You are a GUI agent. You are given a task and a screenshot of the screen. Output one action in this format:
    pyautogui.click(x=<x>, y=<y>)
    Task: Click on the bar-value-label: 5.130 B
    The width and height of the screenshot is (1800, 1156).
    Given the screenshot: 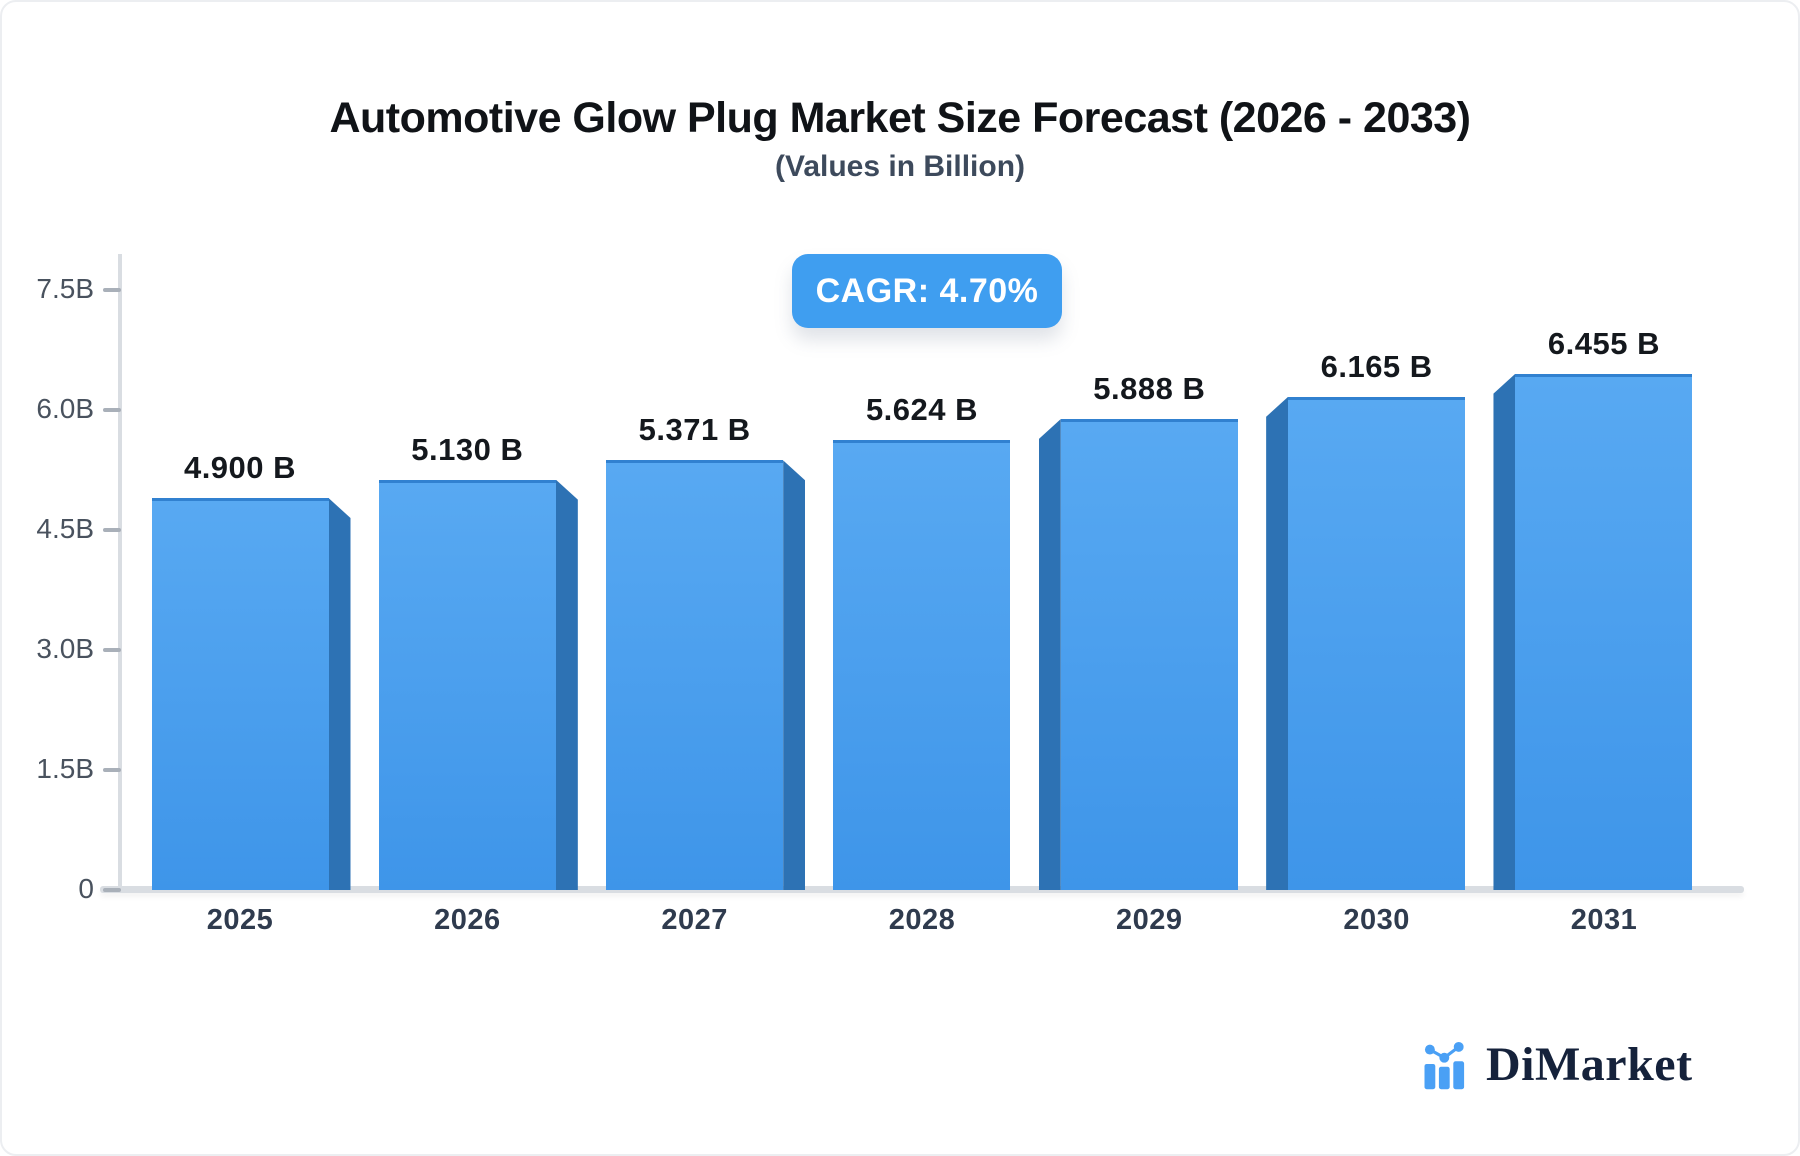 What is the action you would take?
    pyautogui.click(x=467, y=449)
    